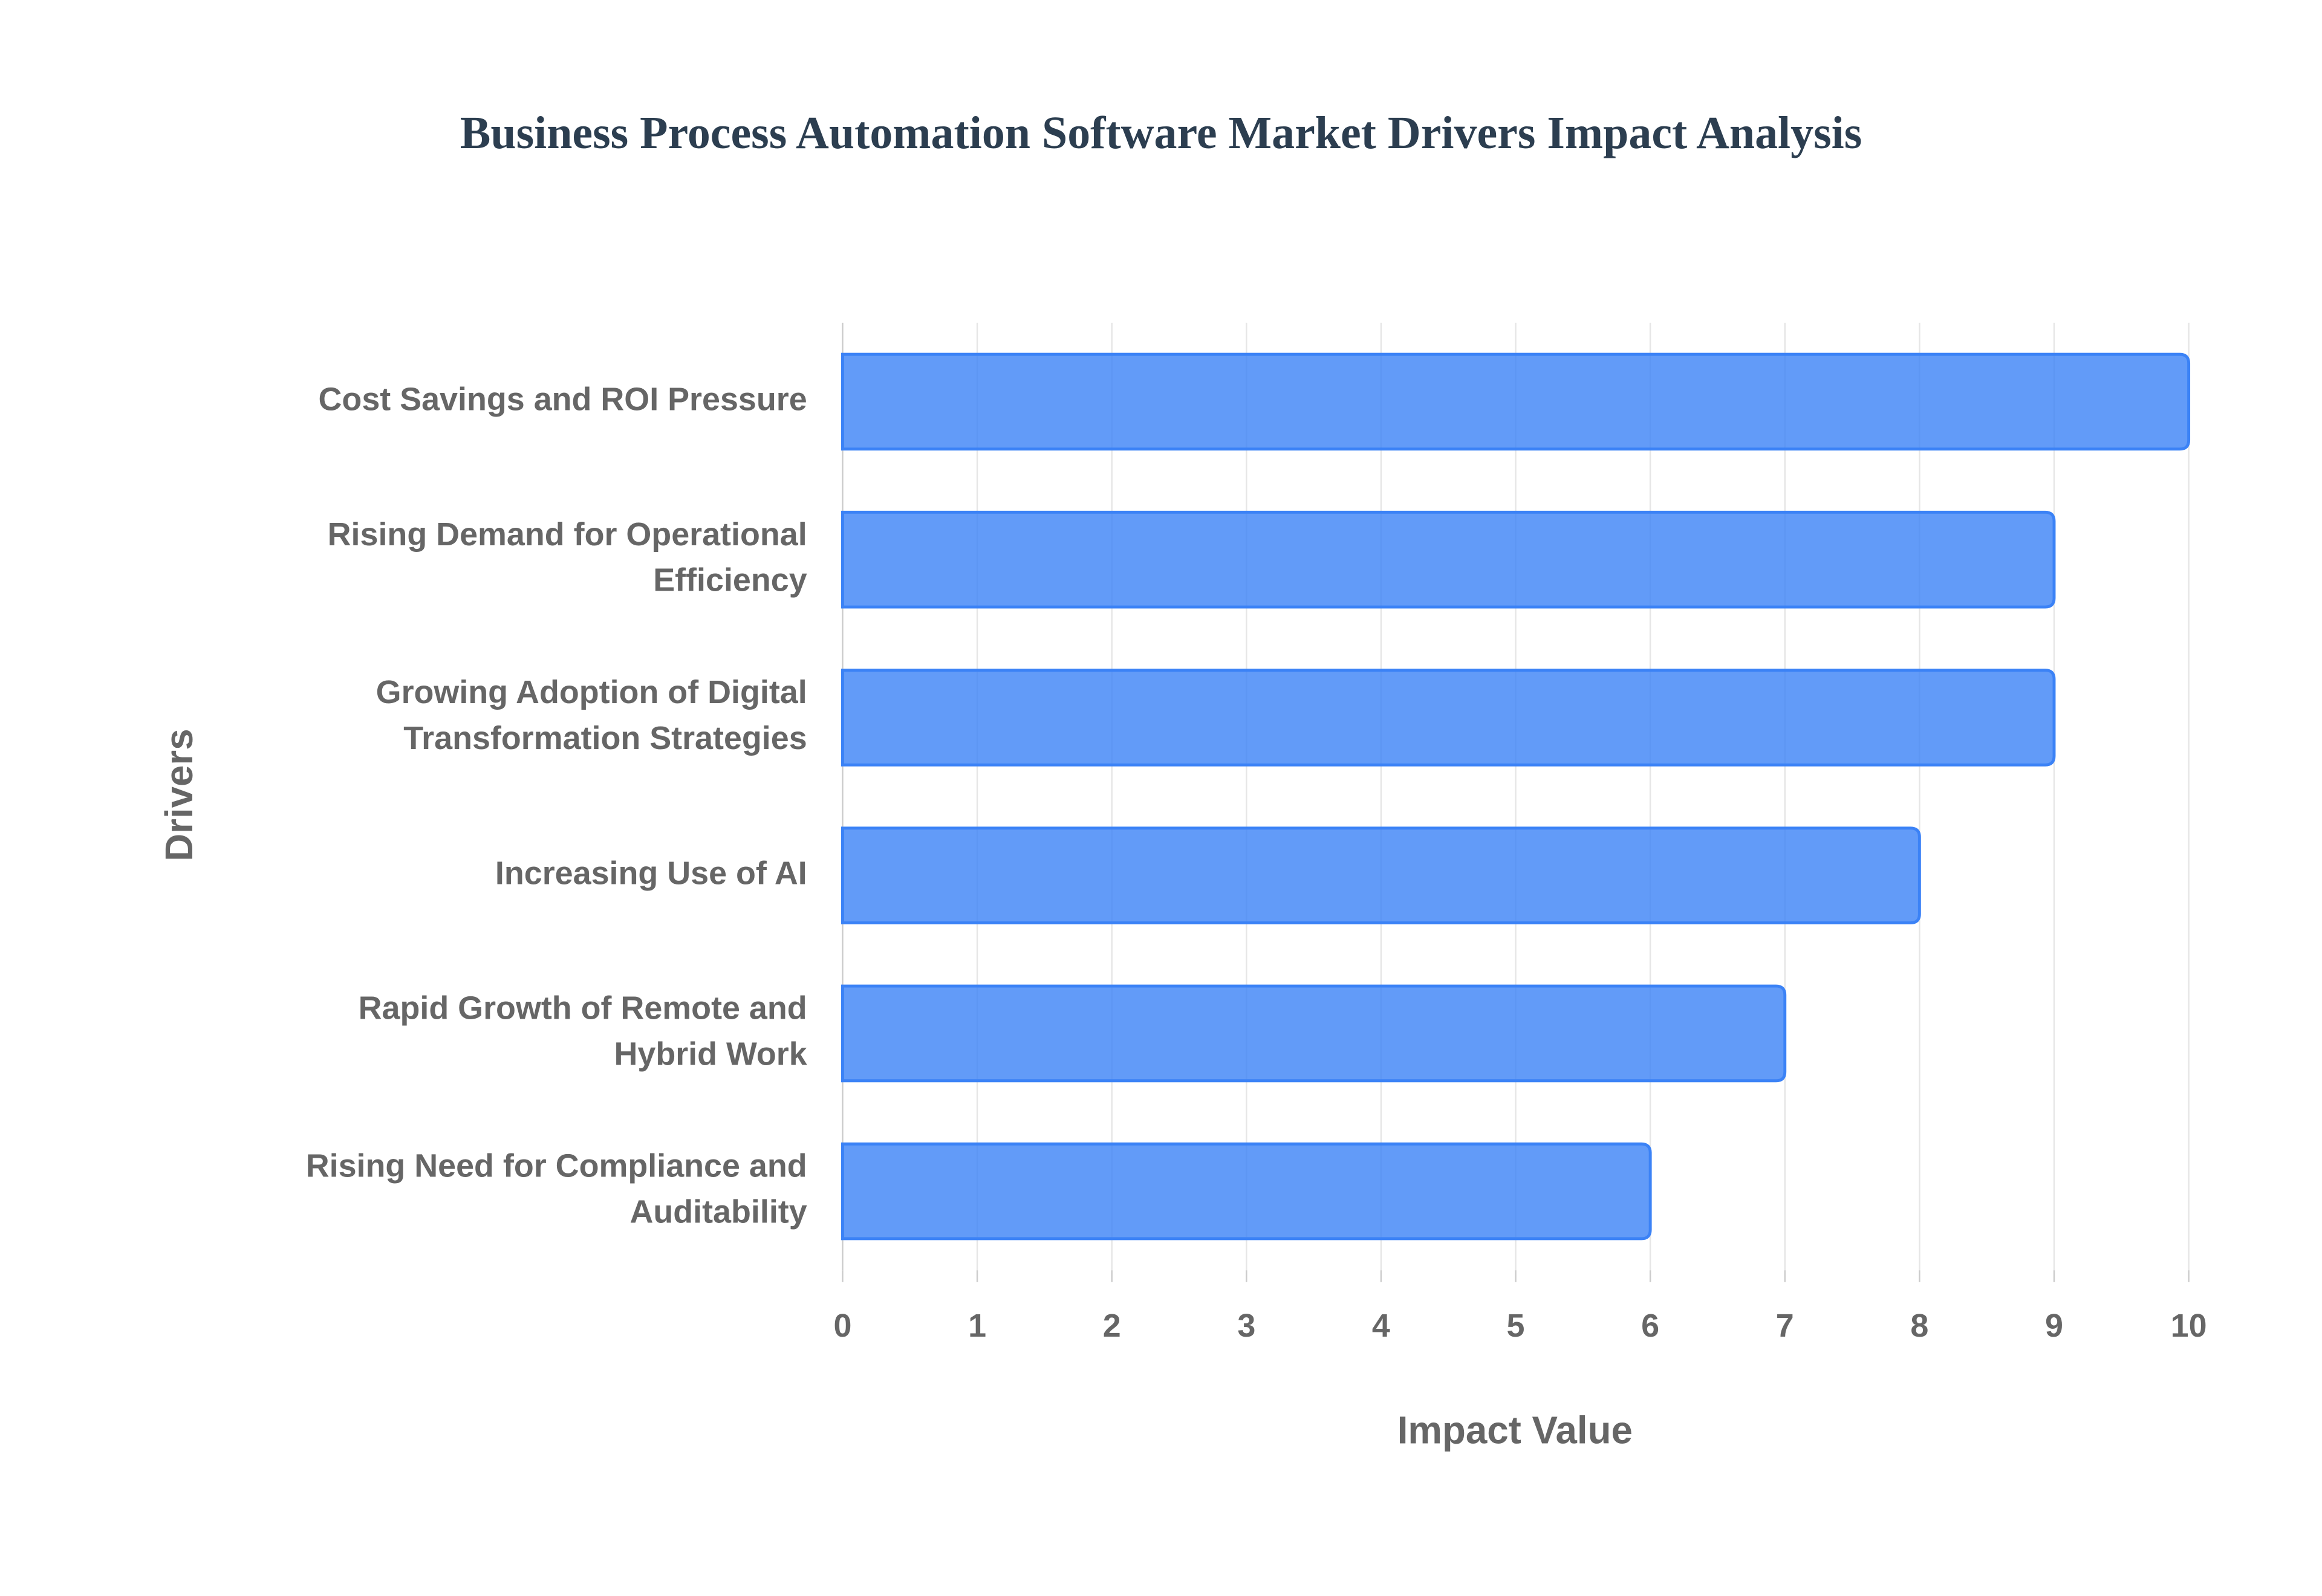 This screenshot has width=2322, height=1596. I want to click on y-tick-label: Cost Savings and ROI Pressure, so click(563, 399).